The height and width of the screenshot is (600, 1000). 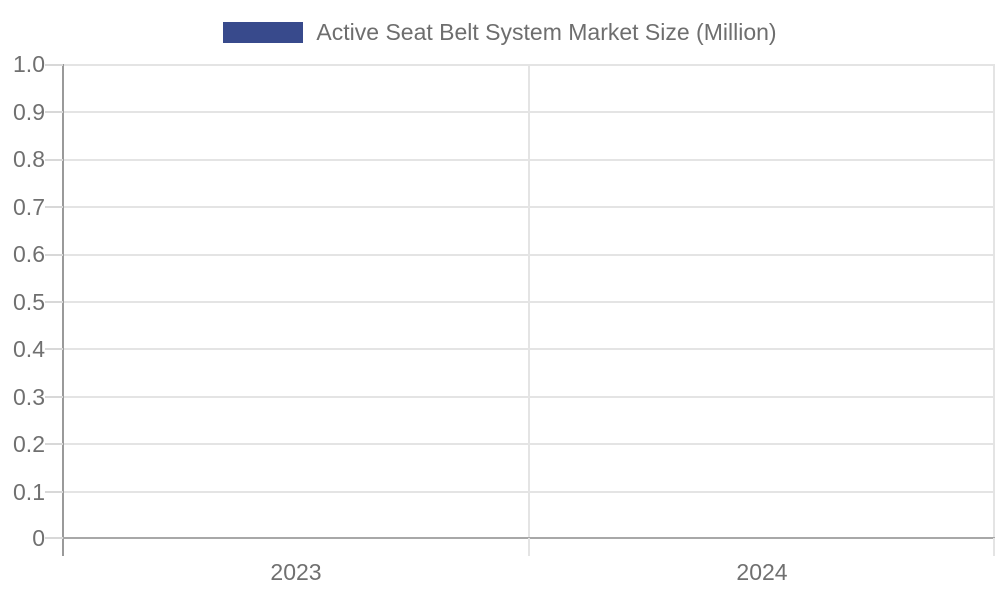 I want to click on y-axis-label: 1.0, so click(x=29, y=64).